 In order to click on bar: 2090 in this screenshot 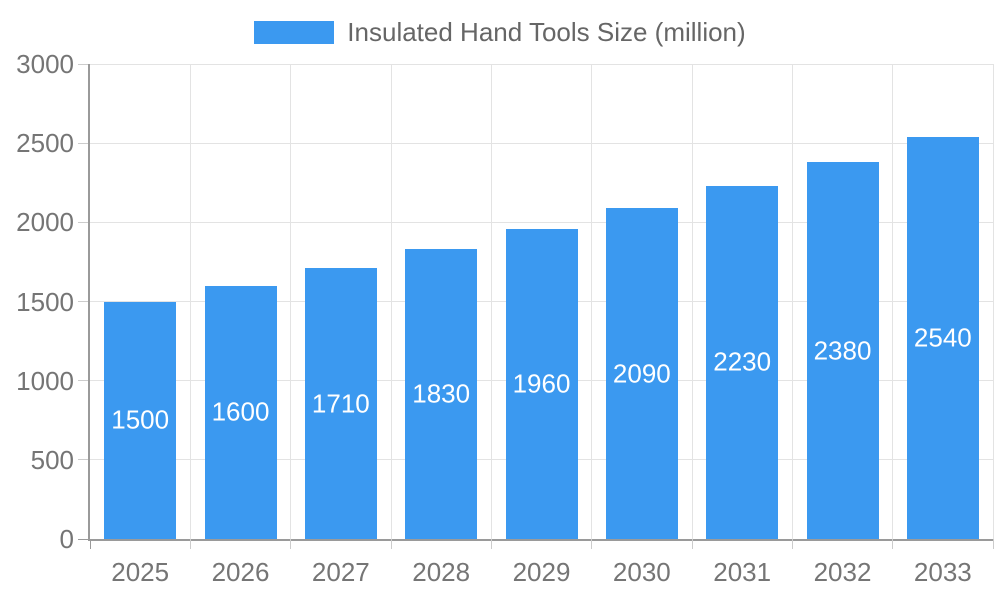, I will do `click(641, 373)`.